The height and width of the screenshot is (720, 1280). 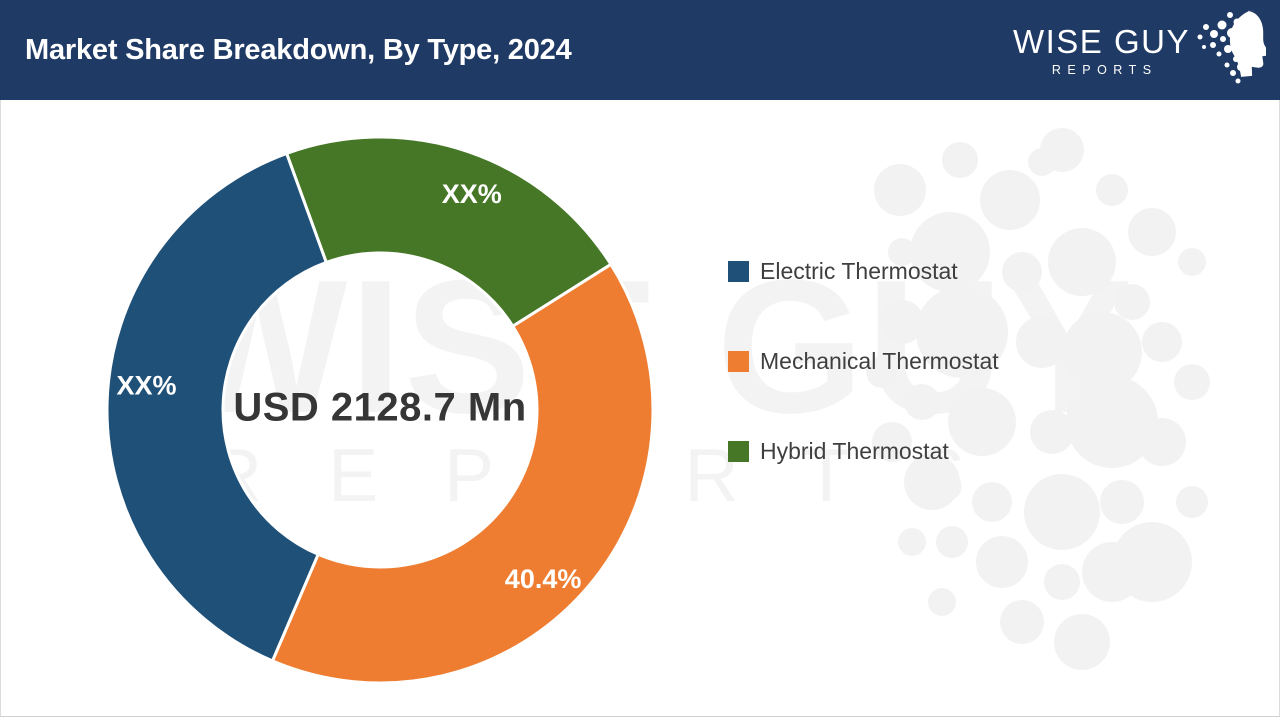 What do you see at coordinates (1104, 69) in the screenshot?
I see `logo-subtitle: REPORTS` at bounding box center [1104, 69].